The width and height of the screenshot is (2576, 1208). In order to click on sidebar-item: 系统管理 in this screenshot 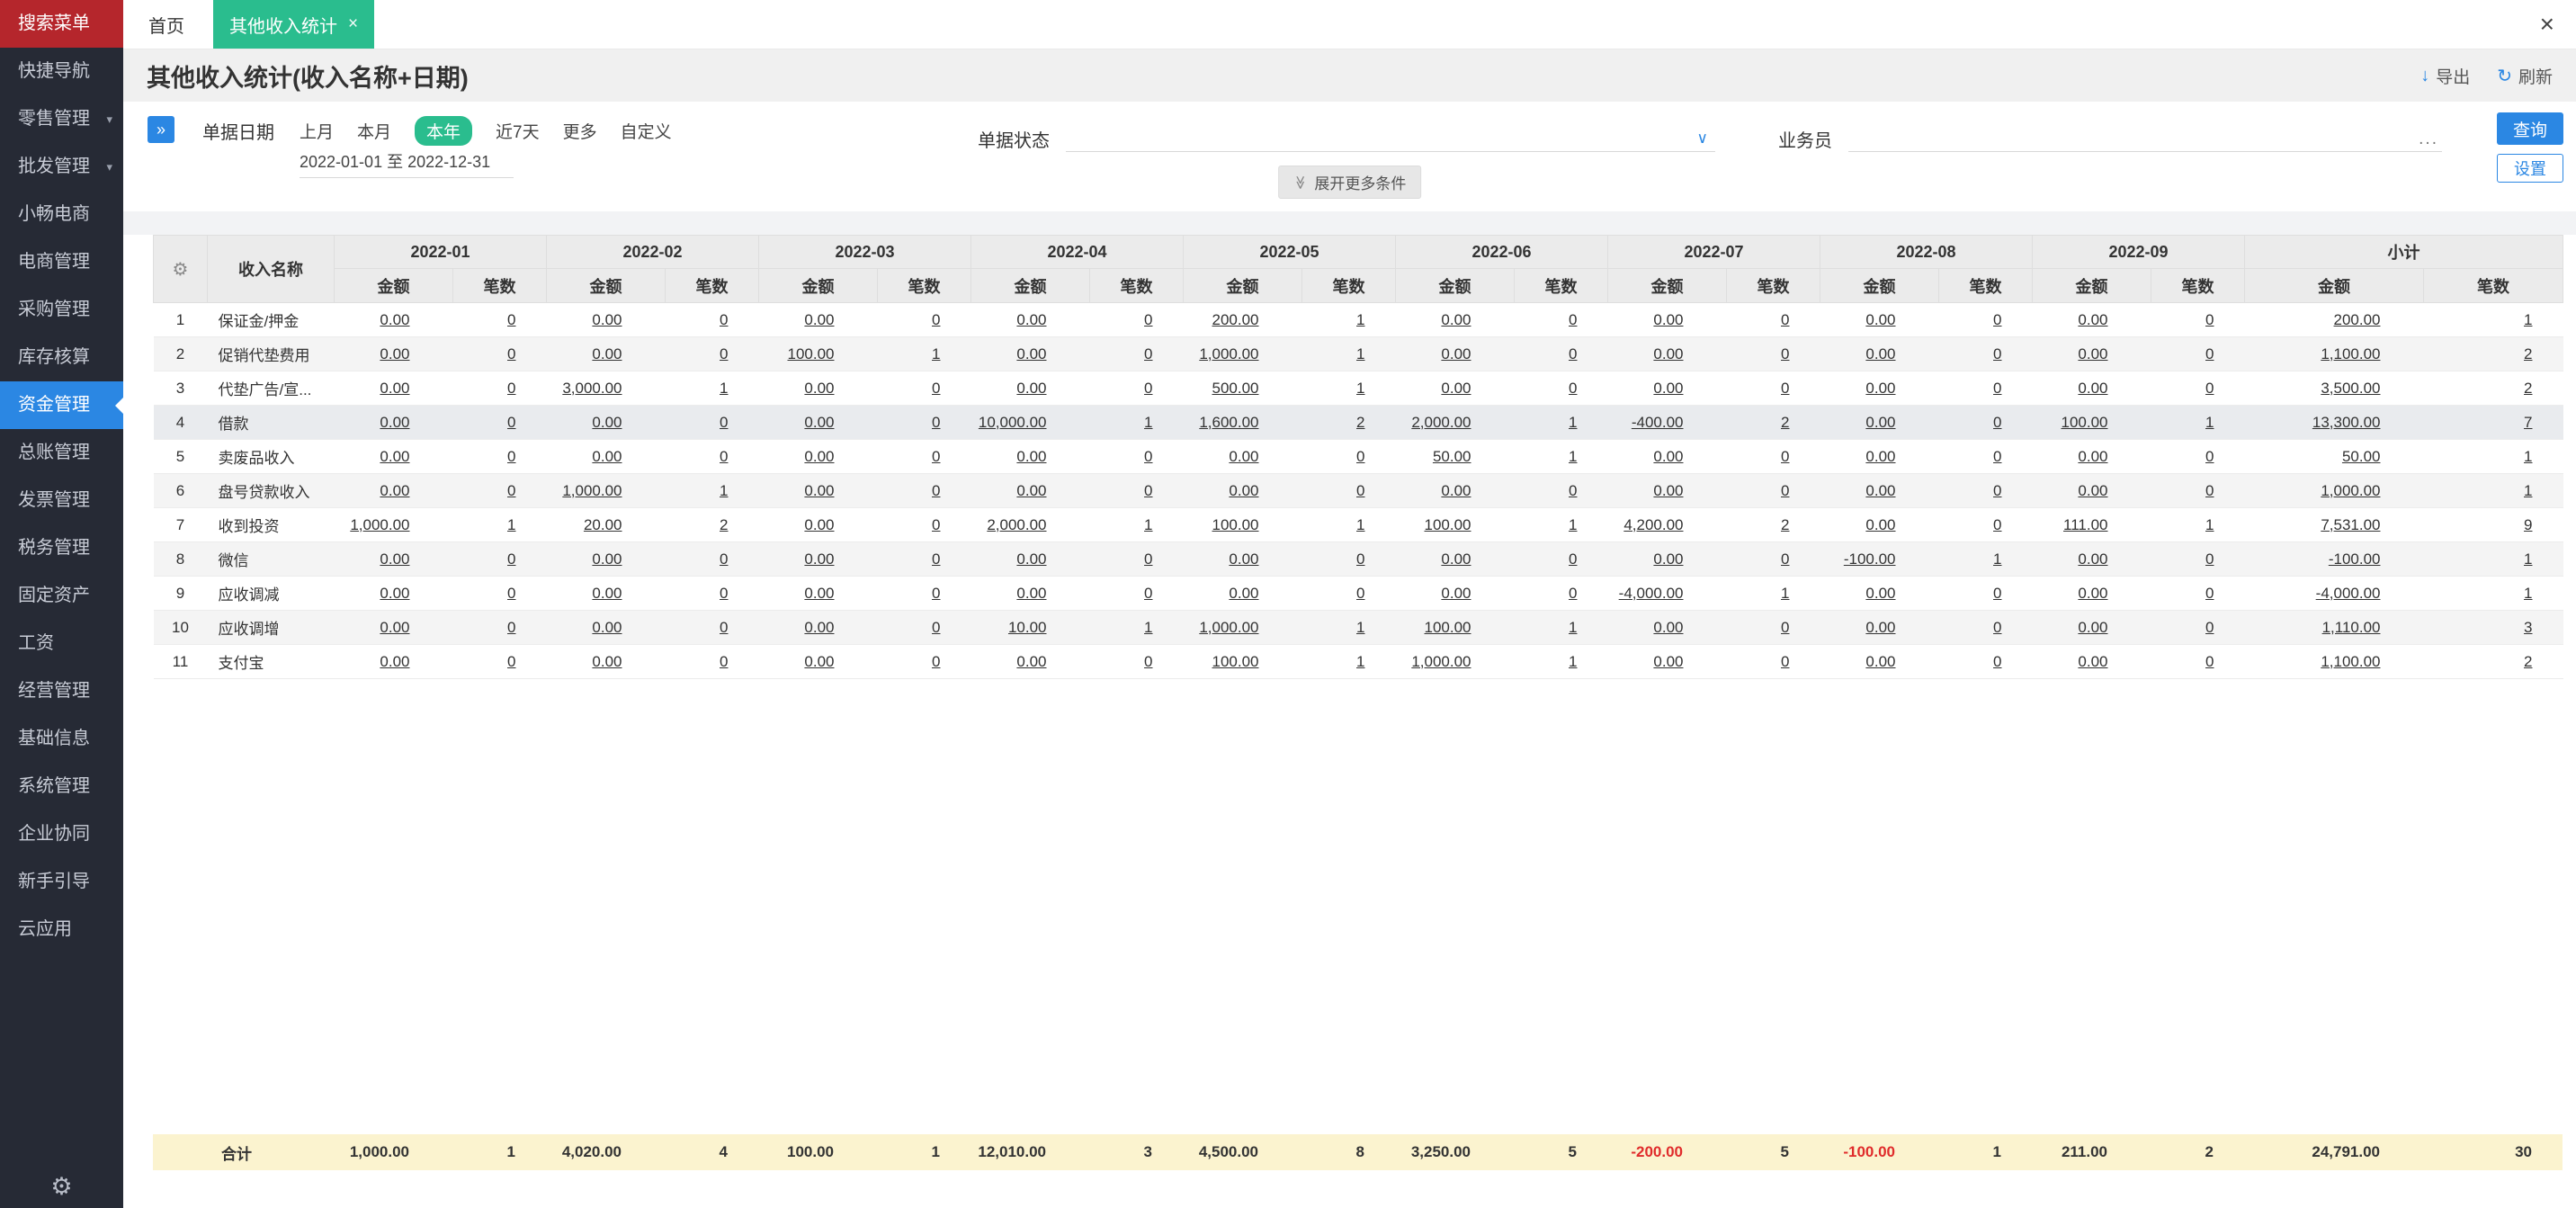, I will do `click(61, 786)`.